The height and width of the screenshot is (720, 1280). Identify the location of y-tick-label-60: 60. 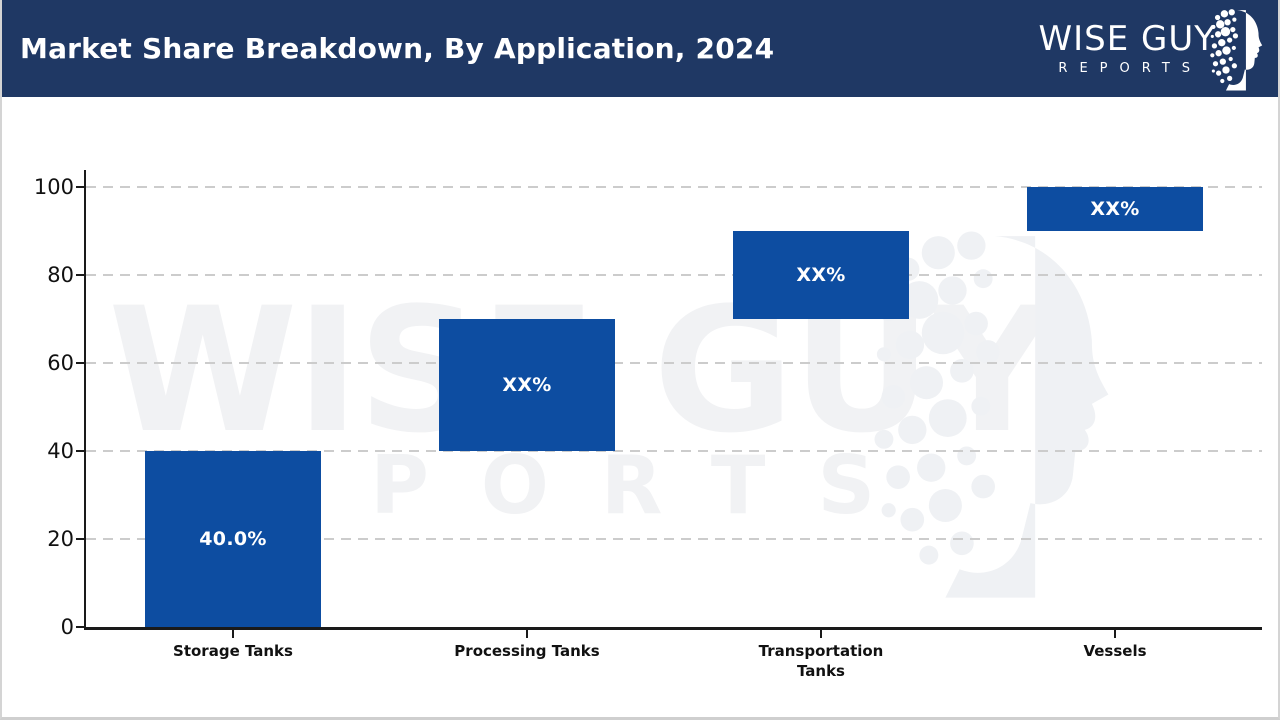
(60, 363).